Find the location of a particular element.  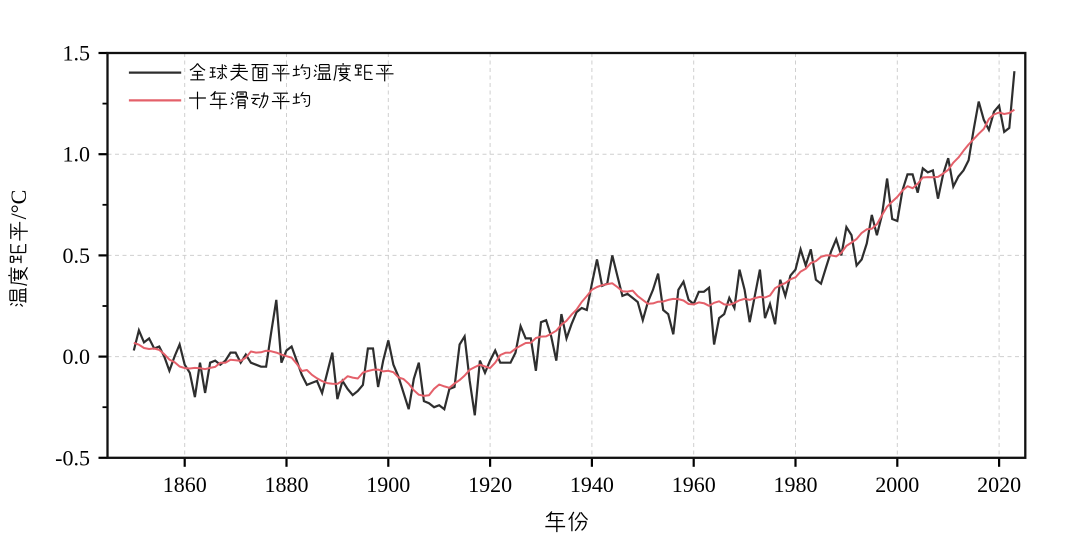

svg-text: 1920 is located at coordinates (490, 484).